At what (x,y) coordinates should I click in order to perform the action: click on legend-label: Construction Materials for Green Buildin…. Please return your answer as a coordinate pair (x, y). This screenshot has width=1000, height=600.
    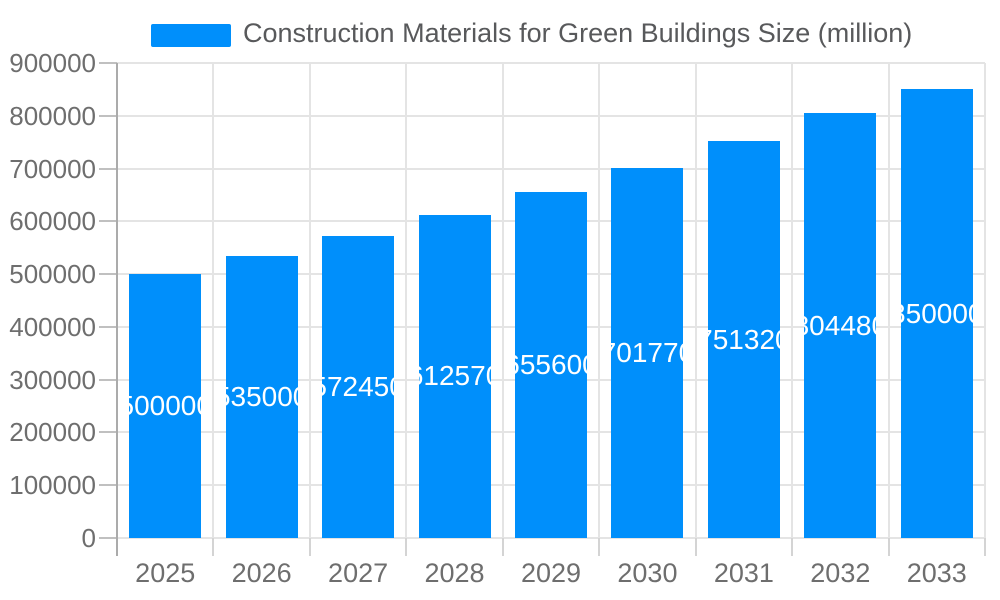
    Looking at the image, I should click on (578, 33).